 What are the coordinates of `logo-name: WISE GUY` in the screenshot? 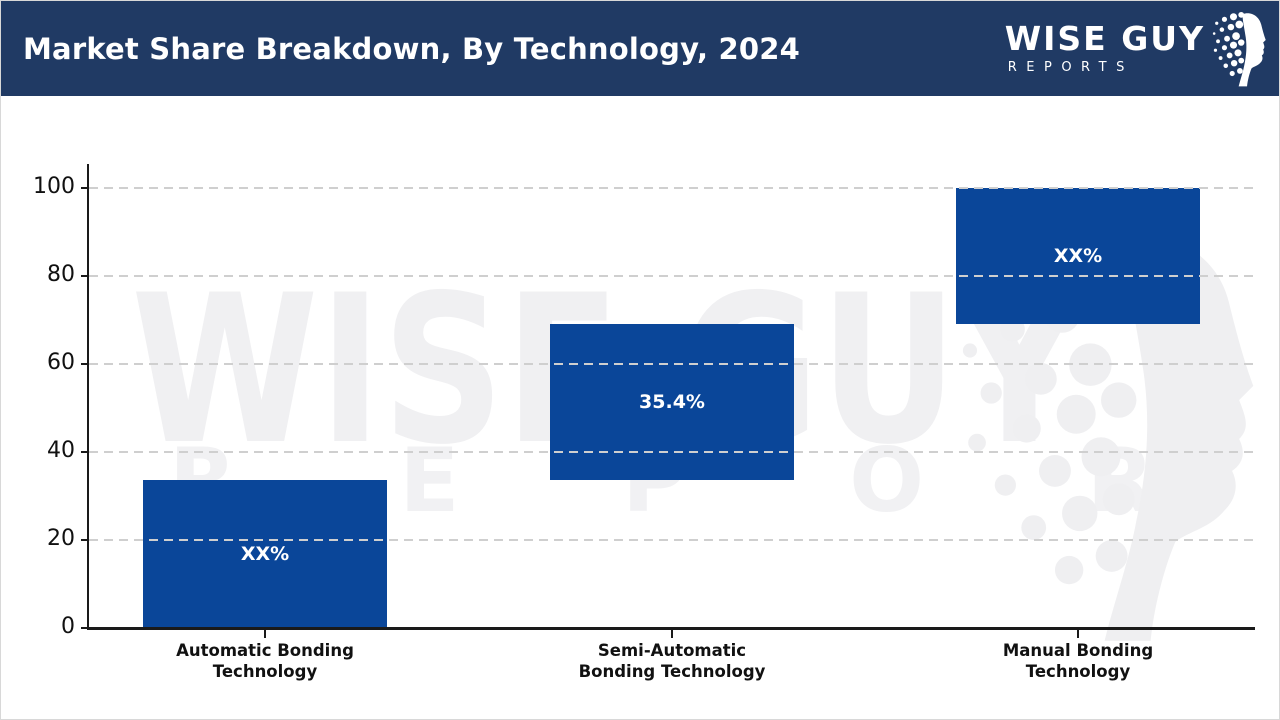 It's located at (1104, 38).